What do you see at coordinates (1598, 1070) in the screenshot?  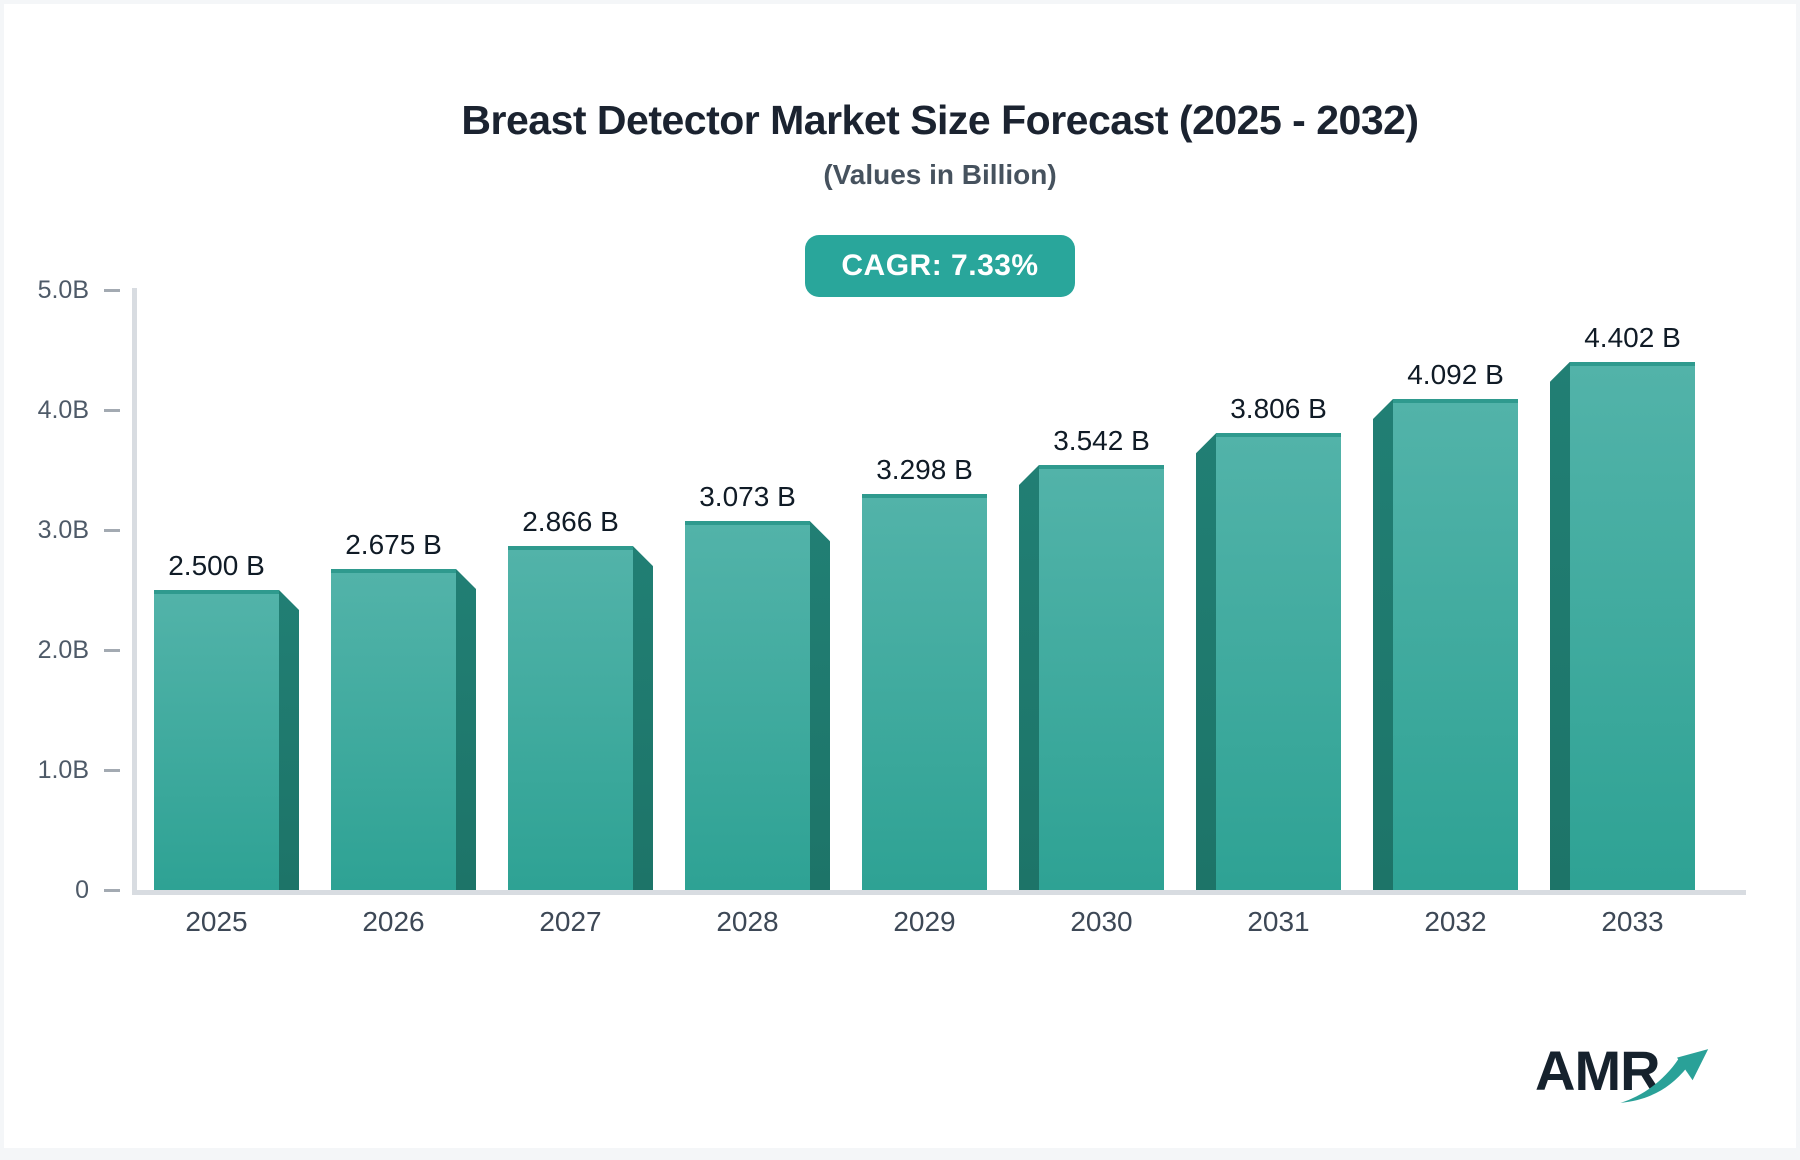 I see `amr-logo-text: AMR` at bounding box center [1598, 1070].